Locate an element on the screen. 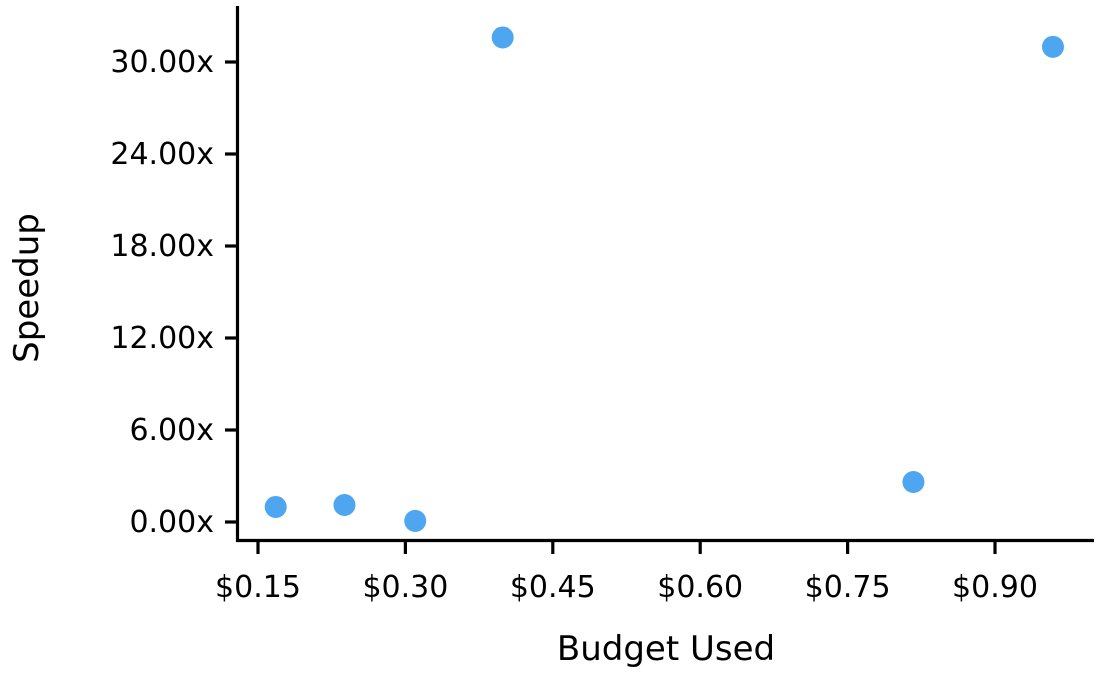  x-axis-title: Budget Used is located at coordinates (666, 649).